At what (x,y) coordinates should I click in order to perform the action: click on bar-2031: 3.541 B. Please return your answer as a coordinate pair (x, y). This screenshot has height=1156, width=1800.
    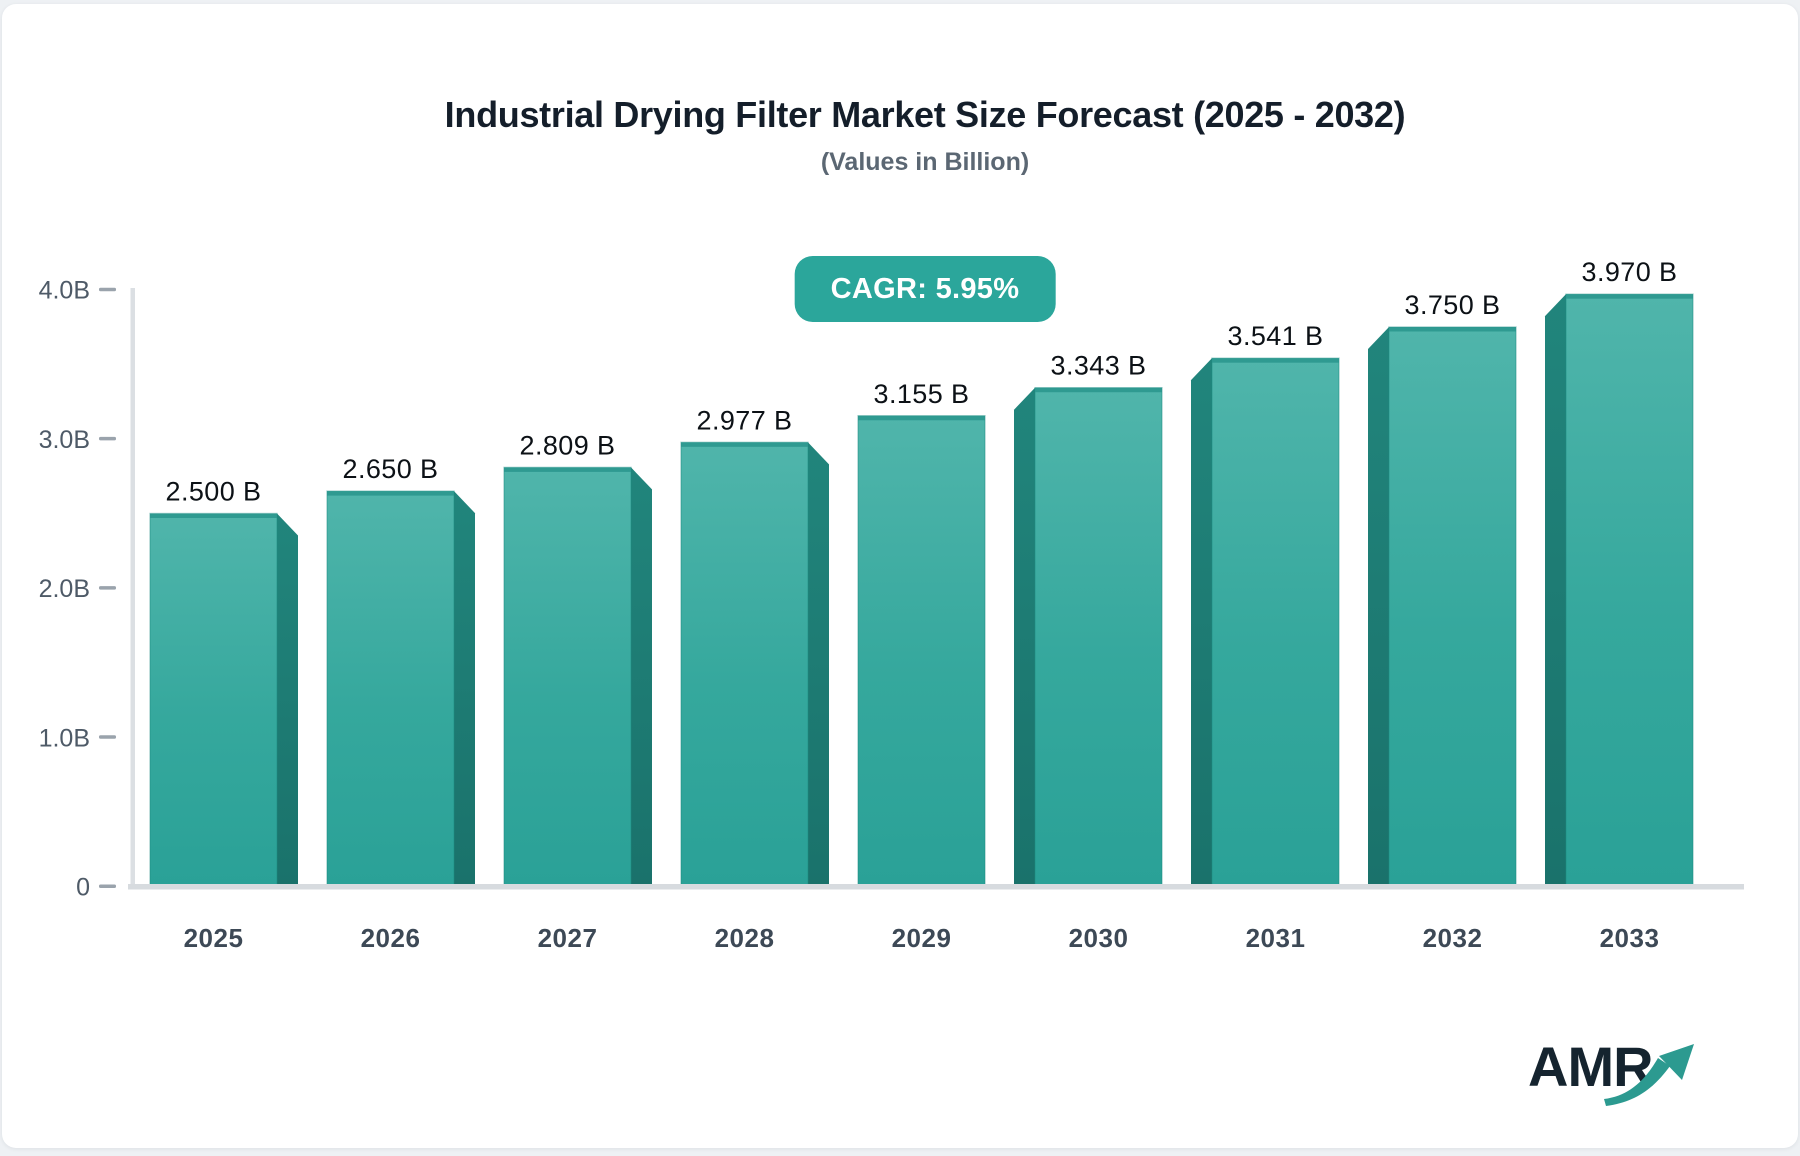
    Looking at the image, I should click on (1265, 604).